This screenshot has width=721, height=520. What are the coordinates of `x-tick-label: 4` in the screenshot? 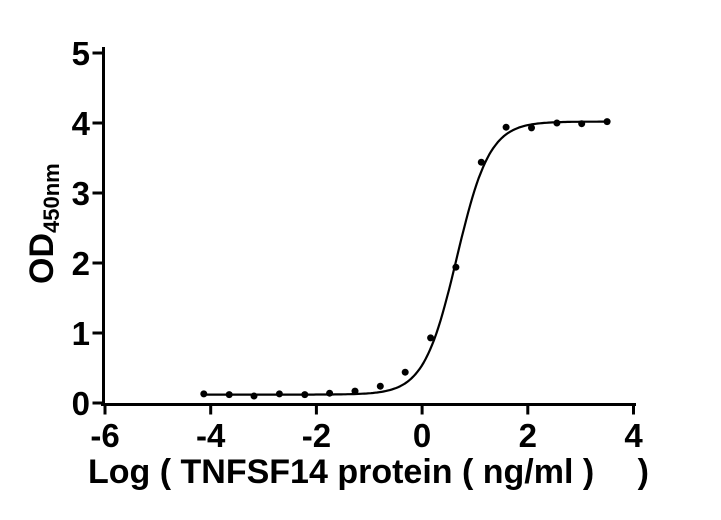 It's located at (633, 435).